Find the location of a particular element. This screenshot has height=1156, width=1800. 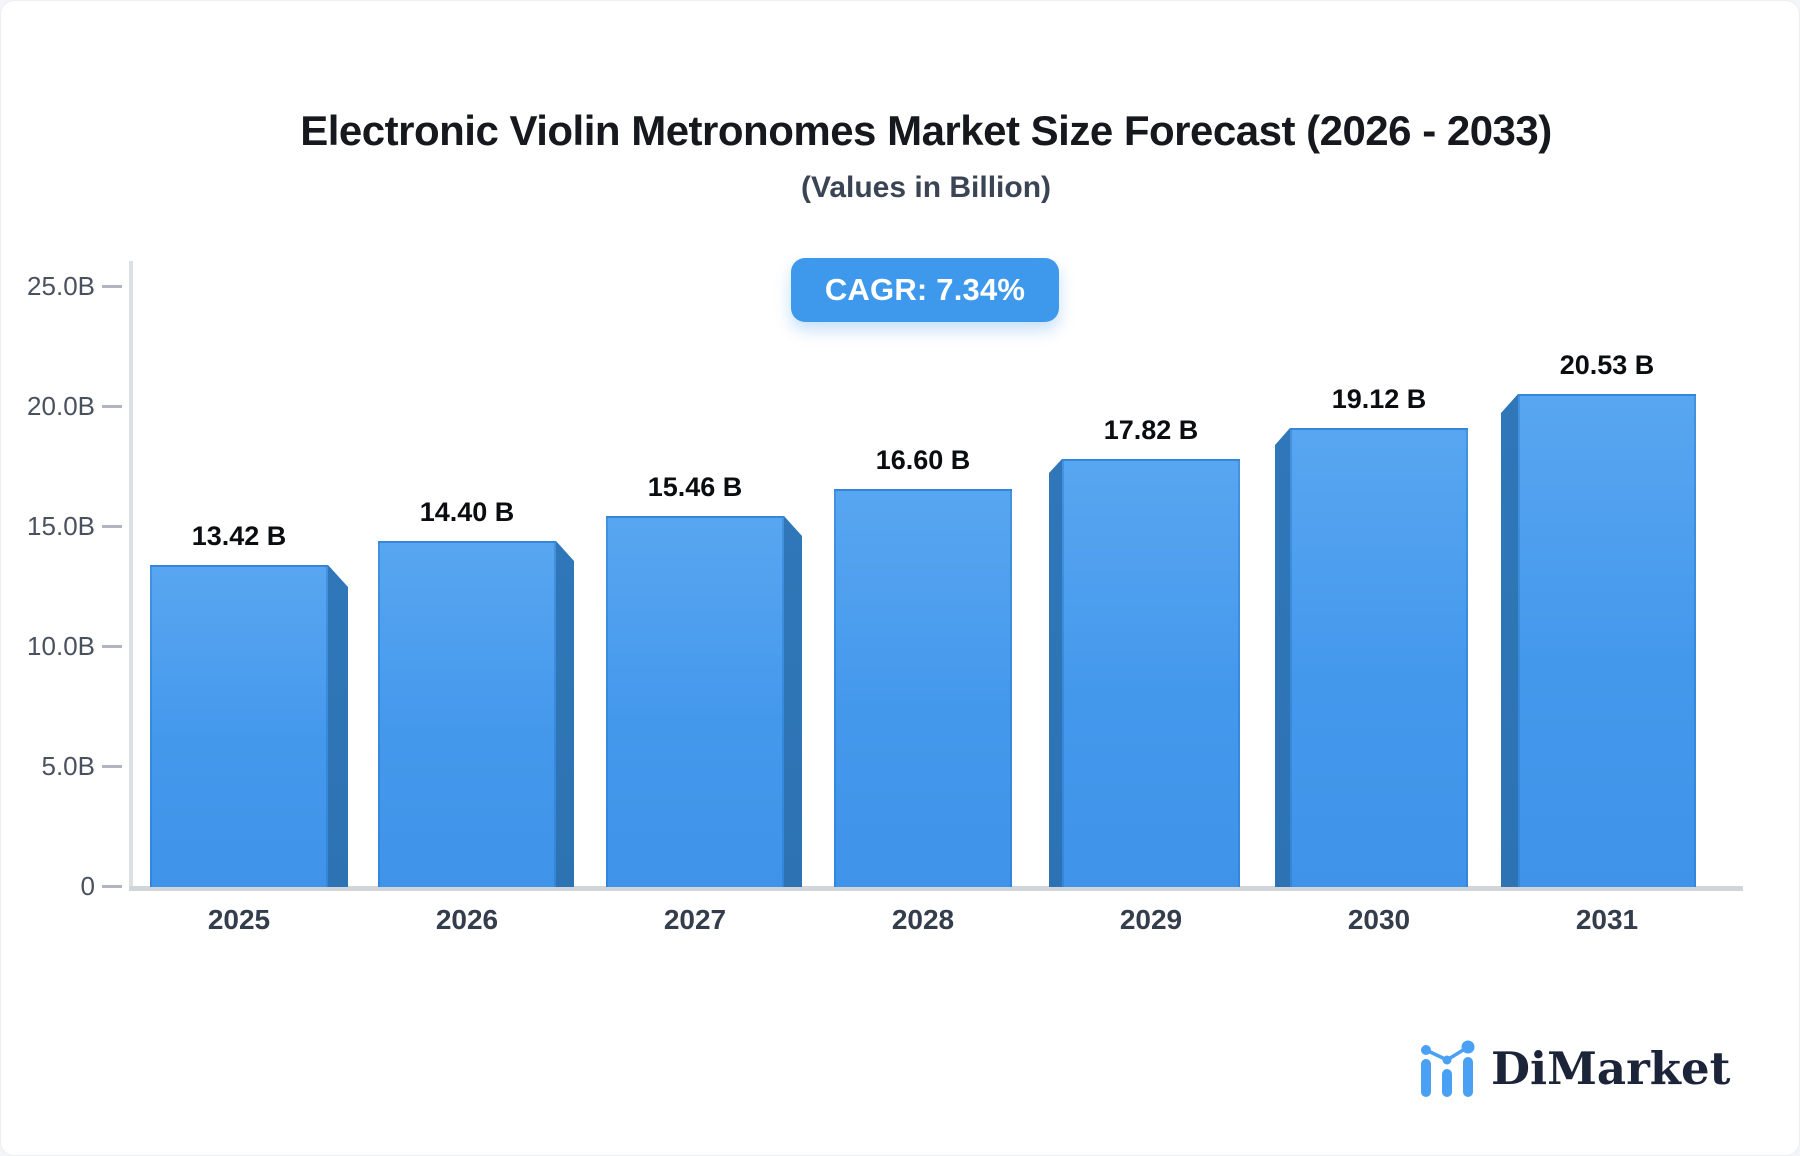

brand-logo: DiMarket is located at coordinates (1575, 1068).